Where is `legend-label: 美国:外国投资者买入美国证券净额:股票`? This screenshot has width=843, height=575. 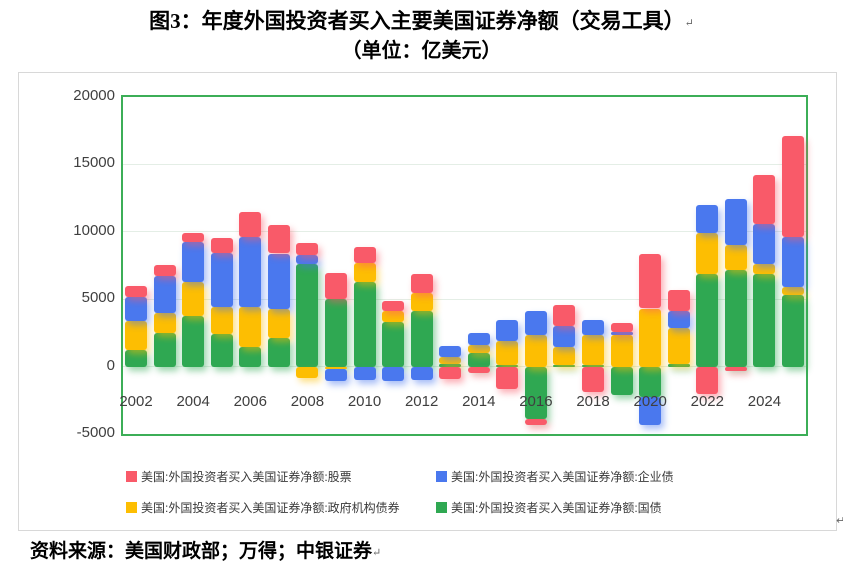
legend-label: 美国:外国投资者买入美国证券净额:股票 is located at coordinates (246, 476).